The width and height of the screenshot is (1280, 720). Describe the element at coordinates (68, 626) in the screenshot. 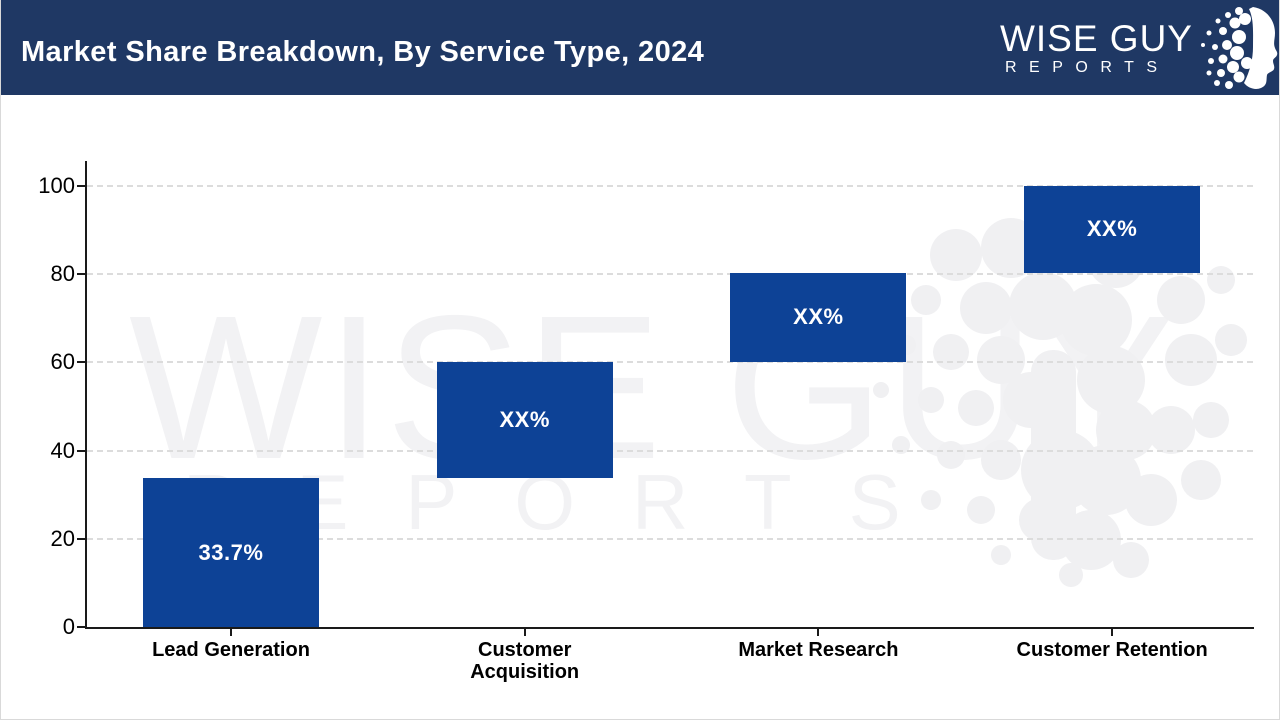

I see `y-axis-tick-label: 0` at that location.